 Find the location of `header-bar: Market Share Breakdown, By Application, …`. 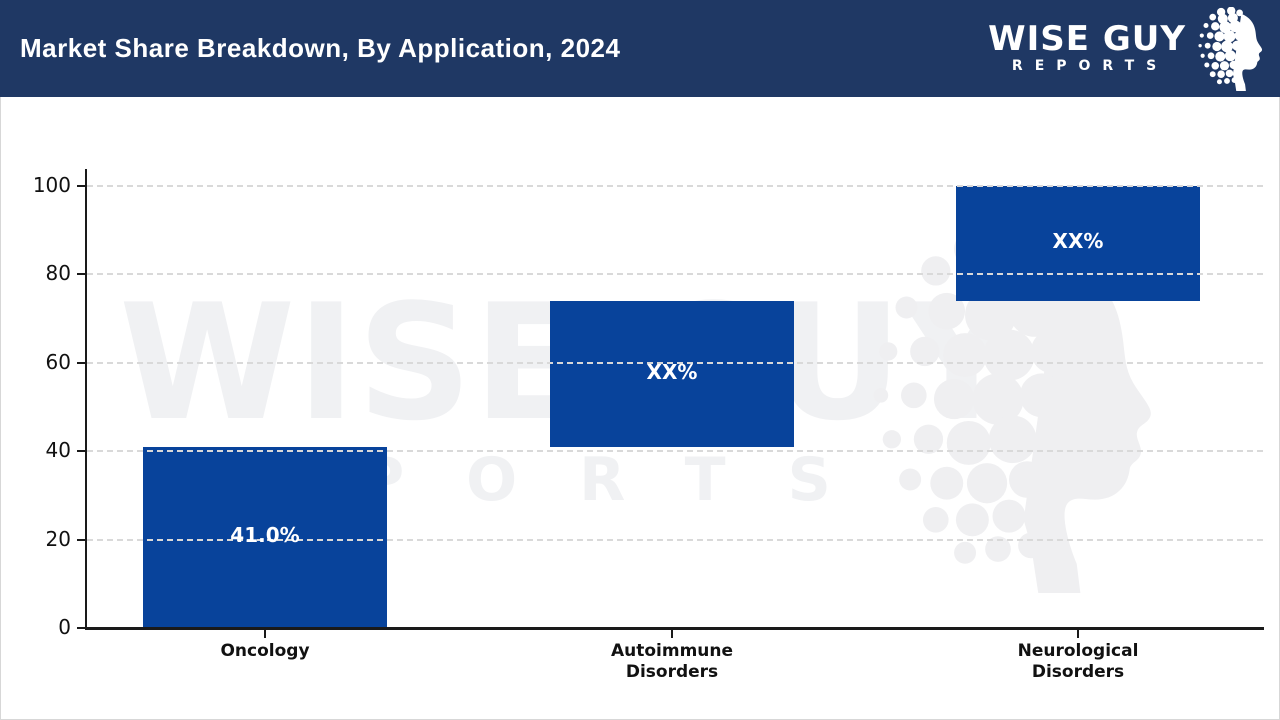

header-bar: Market Share Breakdown, By Application, … is located at coordinates (640, 48).